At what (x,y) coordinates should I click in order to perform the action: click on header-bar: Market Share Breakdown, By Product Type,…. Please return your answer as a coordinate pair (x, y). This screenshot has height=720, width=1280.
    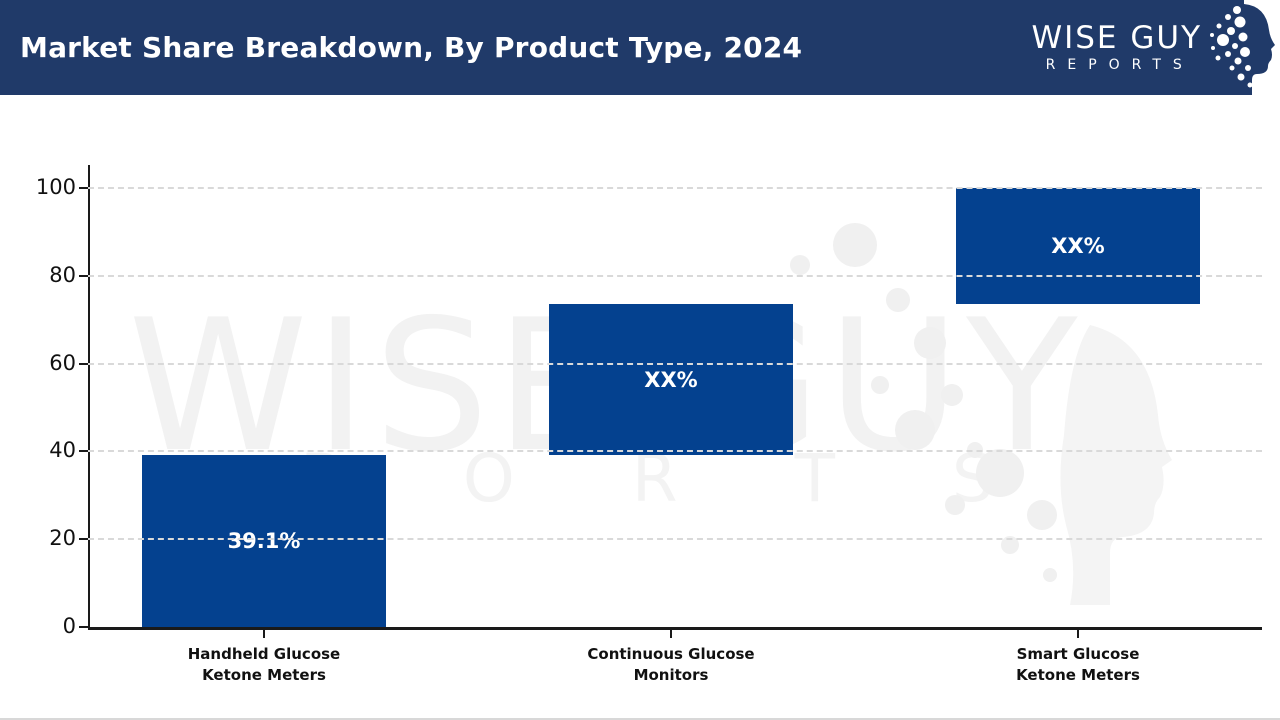
    Looking at the image, I should click on (640, 47).